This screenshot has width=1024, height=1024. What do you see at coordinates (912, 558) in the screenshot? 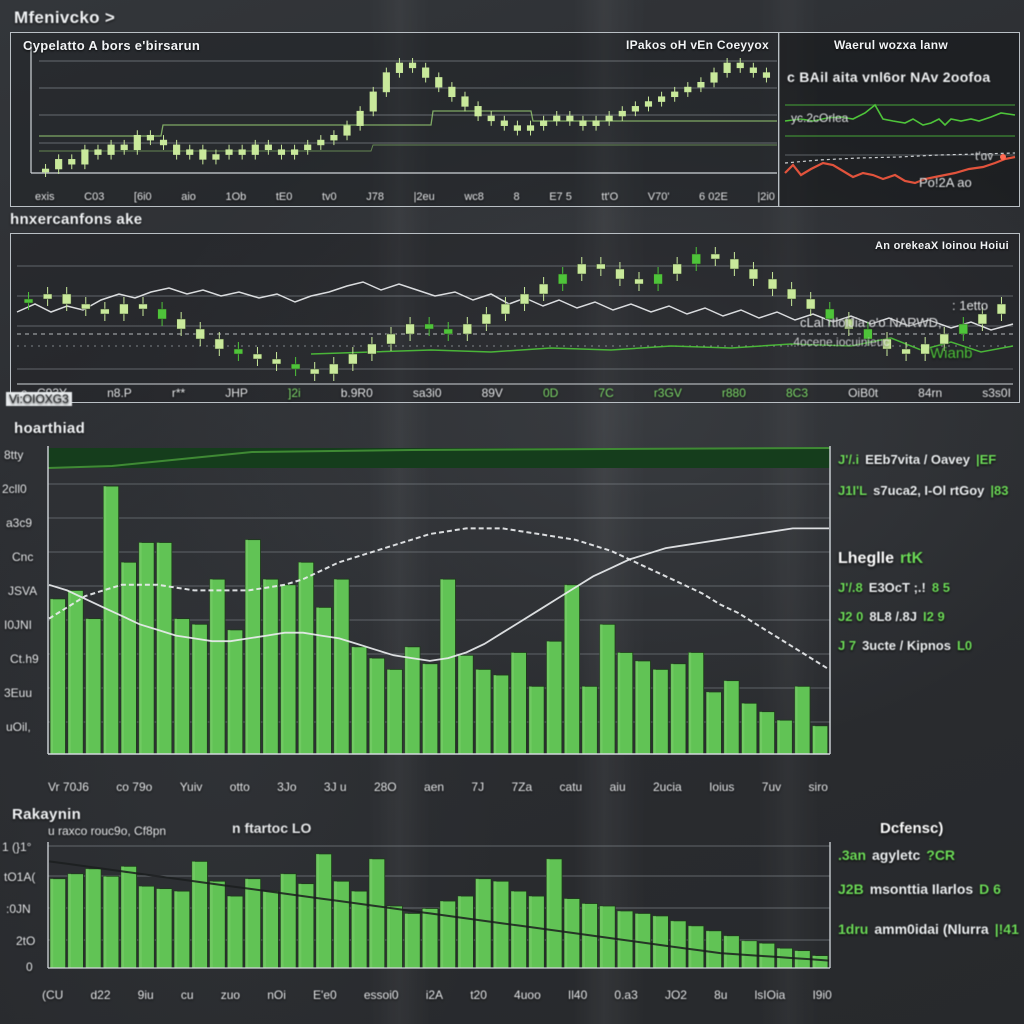
I see `legend-title-right: rtK` at bounding box center [912, 558].